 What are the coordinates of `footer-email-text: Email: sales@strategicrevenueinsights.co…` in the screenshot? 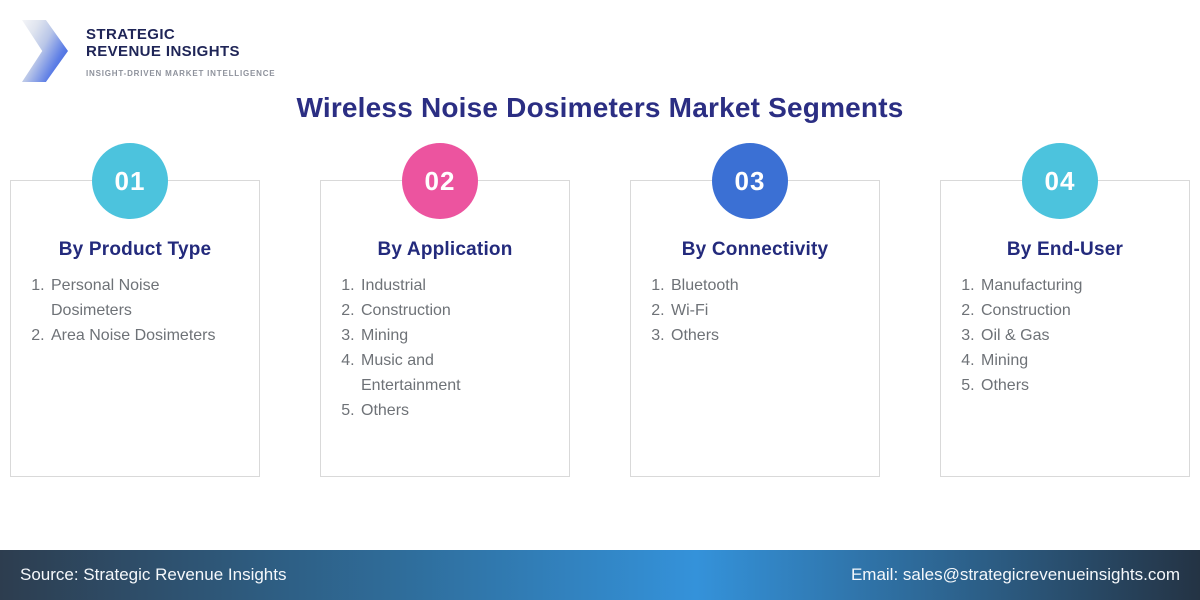 It's located at (1015, 574).